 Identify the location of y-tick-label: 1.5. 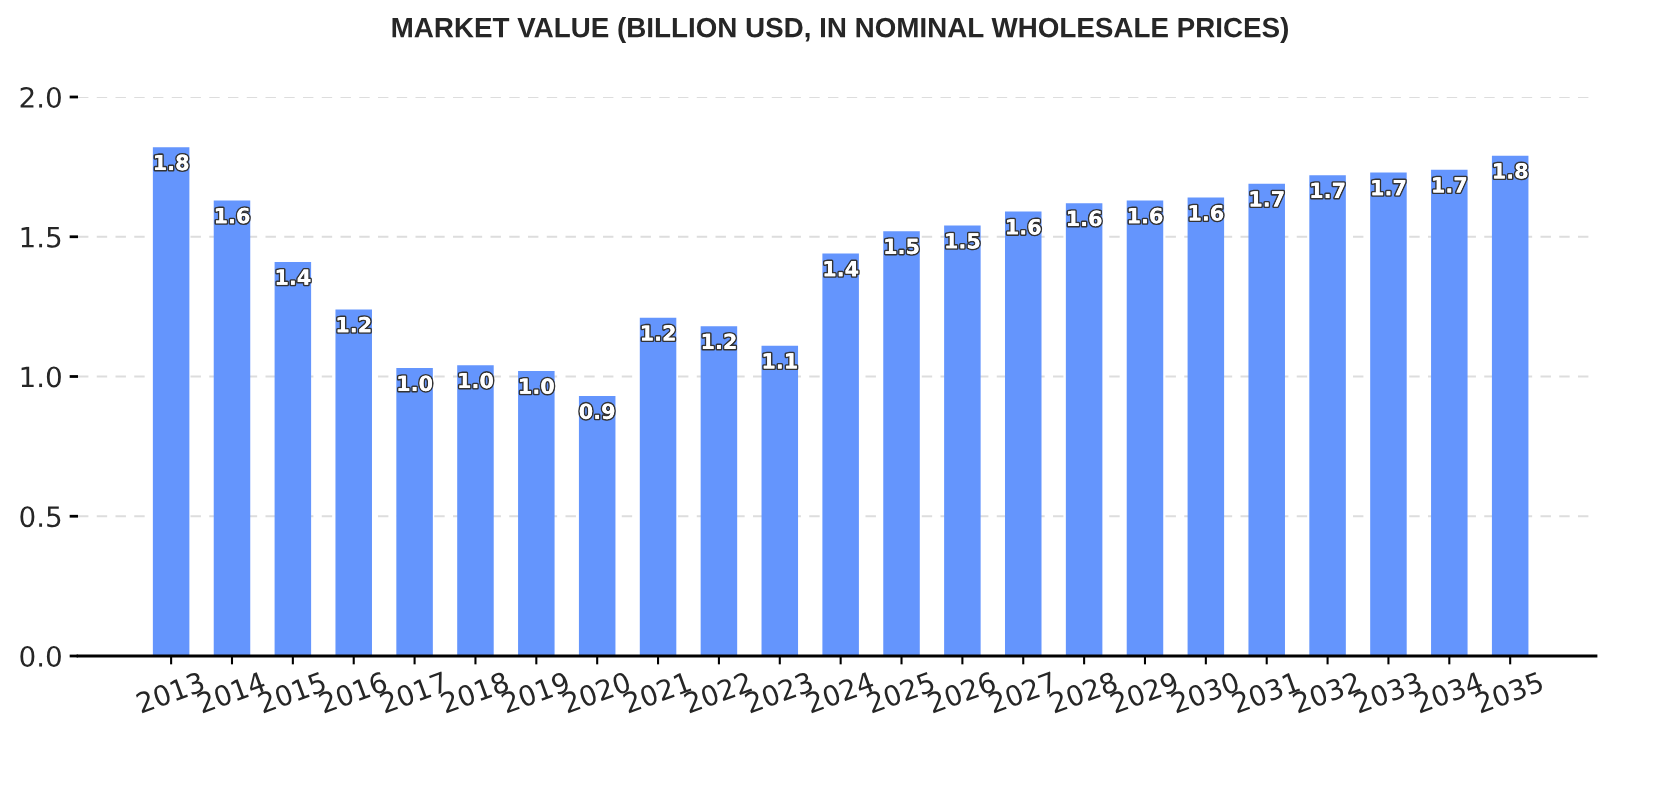
(41, 237).